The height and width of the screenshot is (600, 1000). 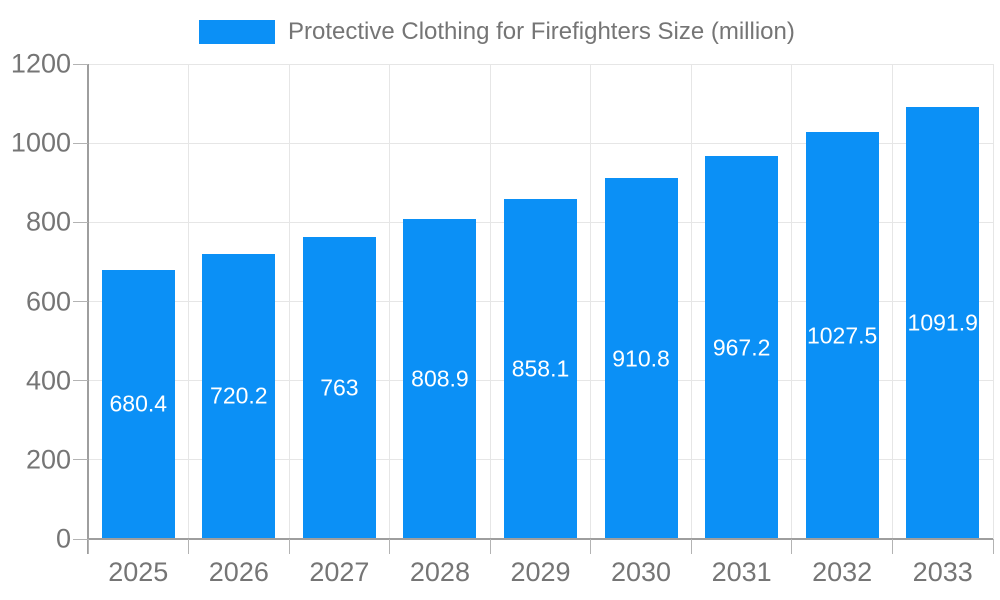 I want to click on bar-value-label: 680.4, so click(x=138, y=403).